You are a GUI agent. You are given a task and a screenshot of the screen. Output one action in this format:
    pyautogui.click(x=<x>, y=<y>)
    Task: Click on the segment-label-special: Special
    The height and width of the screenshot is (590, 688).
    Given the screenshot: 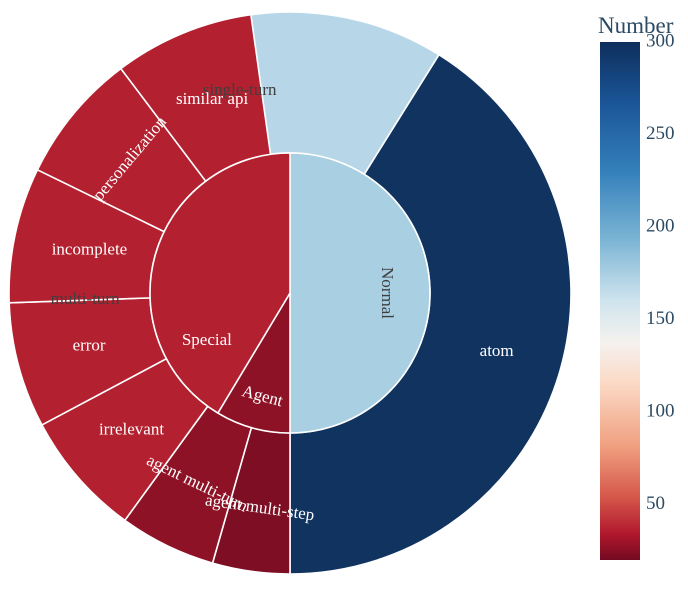 What is the action you would take?
    pyautogui.click(x=207, y=339)
    